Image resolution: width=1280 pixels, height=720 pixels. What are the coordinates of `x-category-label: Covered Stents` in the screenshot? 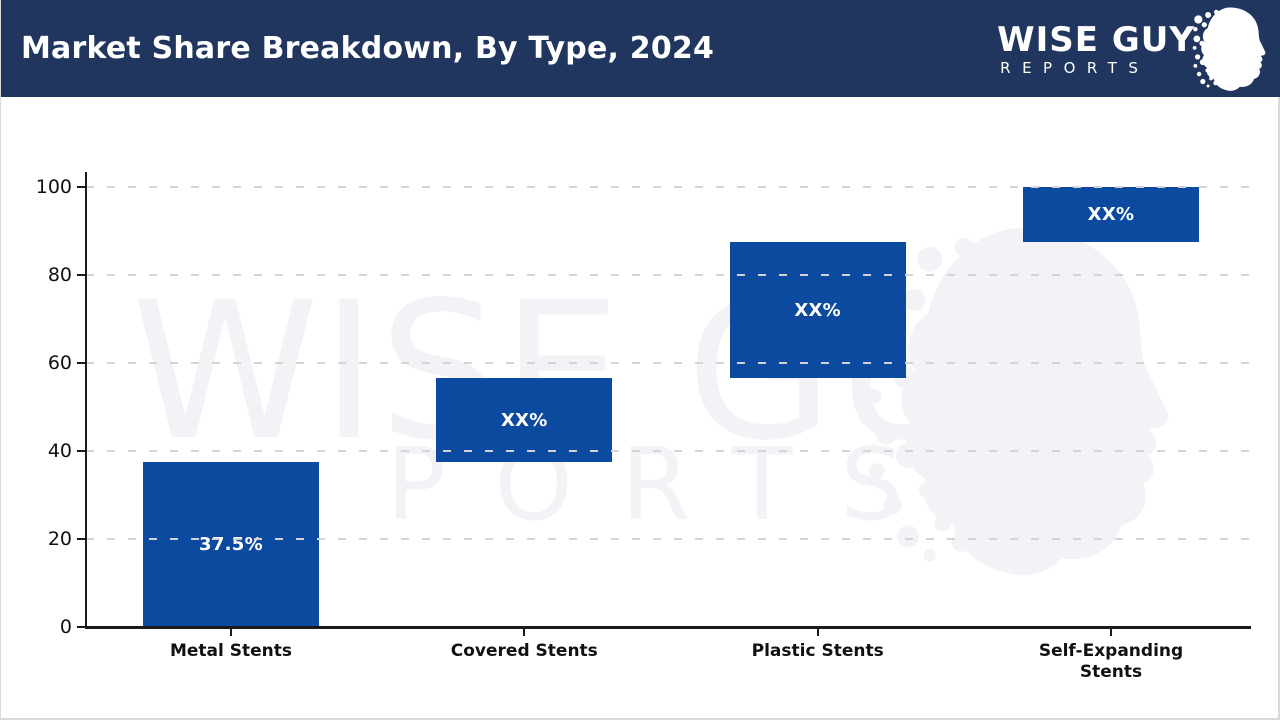 It's located at (524, 651).